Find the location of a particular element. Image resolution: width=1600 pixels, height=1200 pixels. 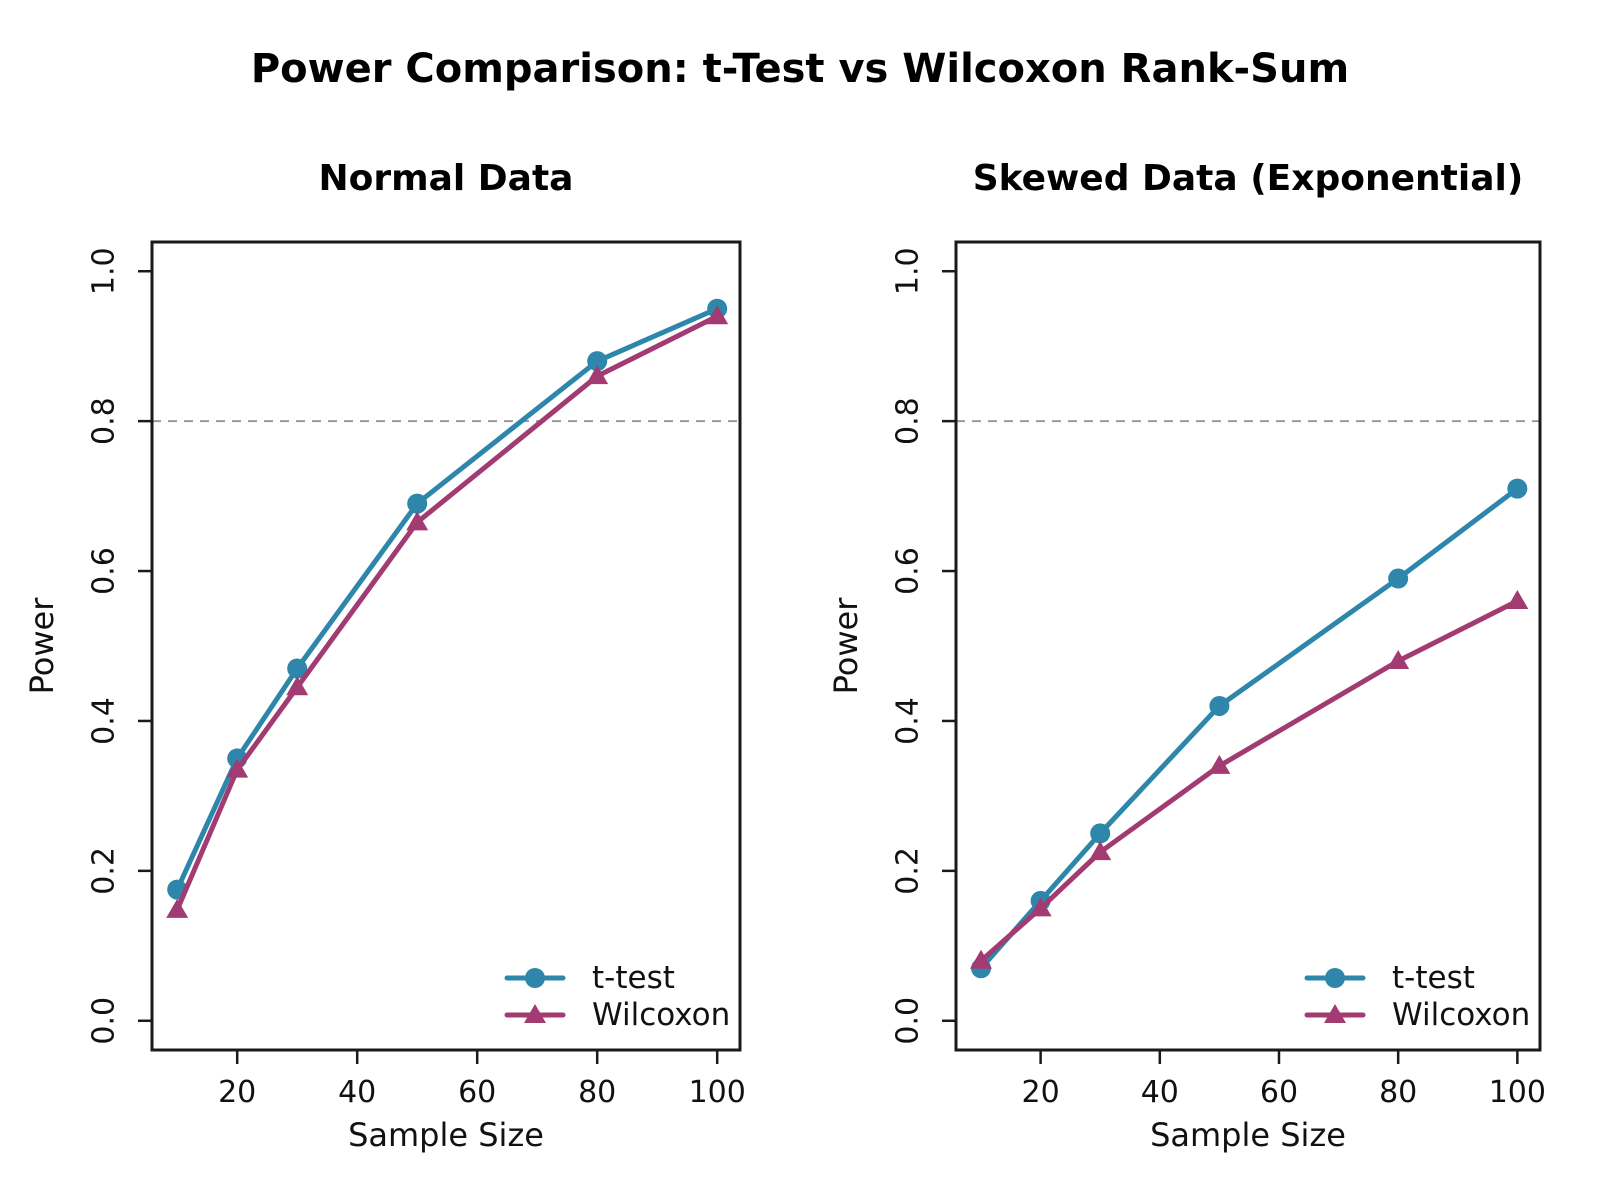

legend-label-wilcoxon-left: Wilcoxon is located at coordinates (661, 1015).